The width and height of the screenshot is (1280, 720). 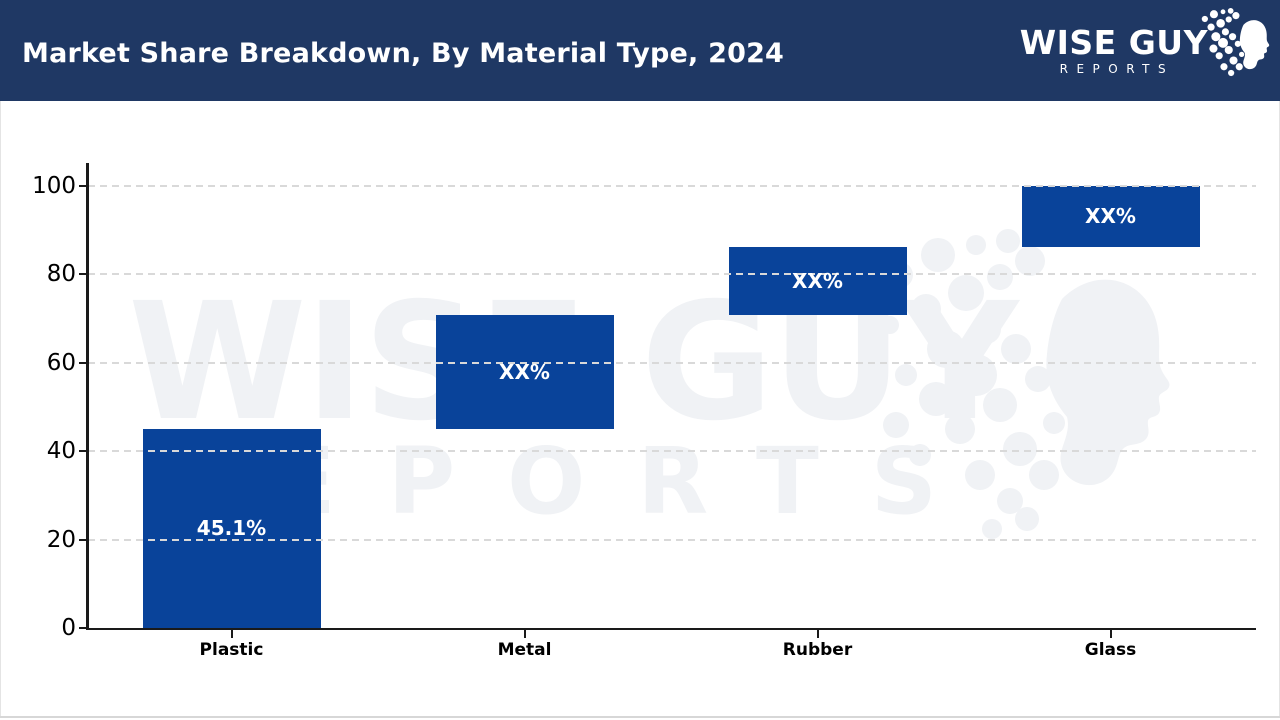 What do you see at coordinates (87, 396) in the screenshot?
I see `y-axis-line` at bounding box center [87, 396].